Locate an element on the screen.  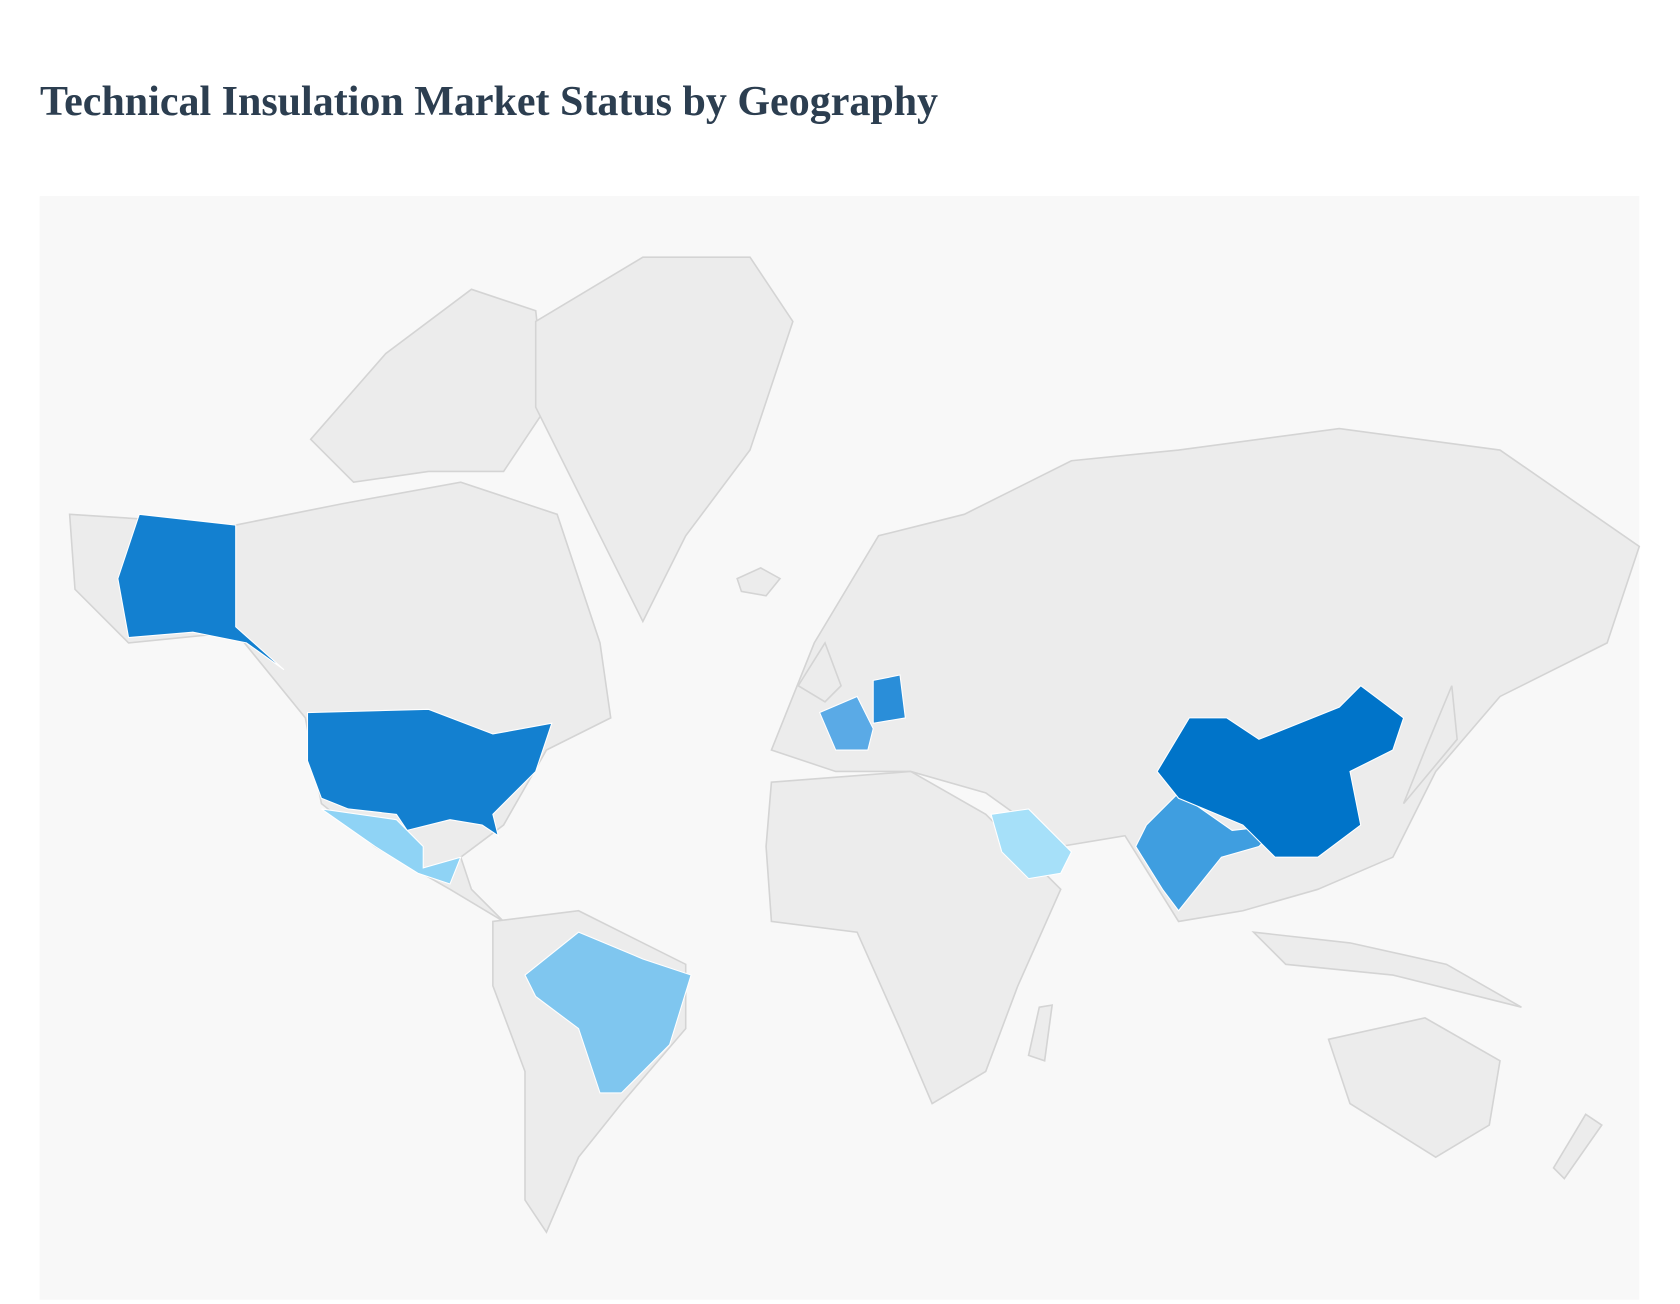
africa is located at coordinates (913, 937).